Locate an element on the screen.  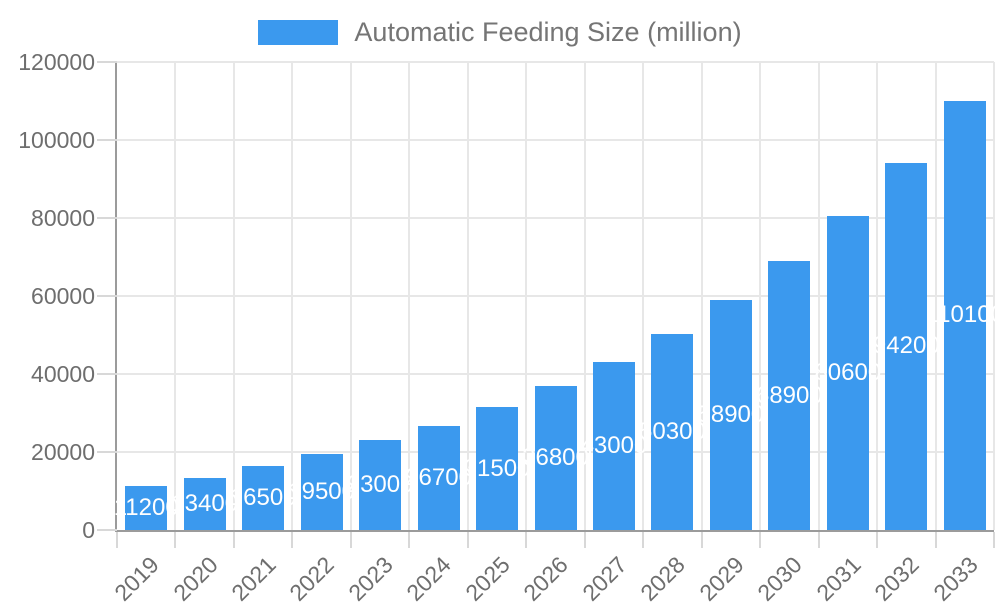
x-tick-label-2030: 2030 is located at coordinates (780, 578).